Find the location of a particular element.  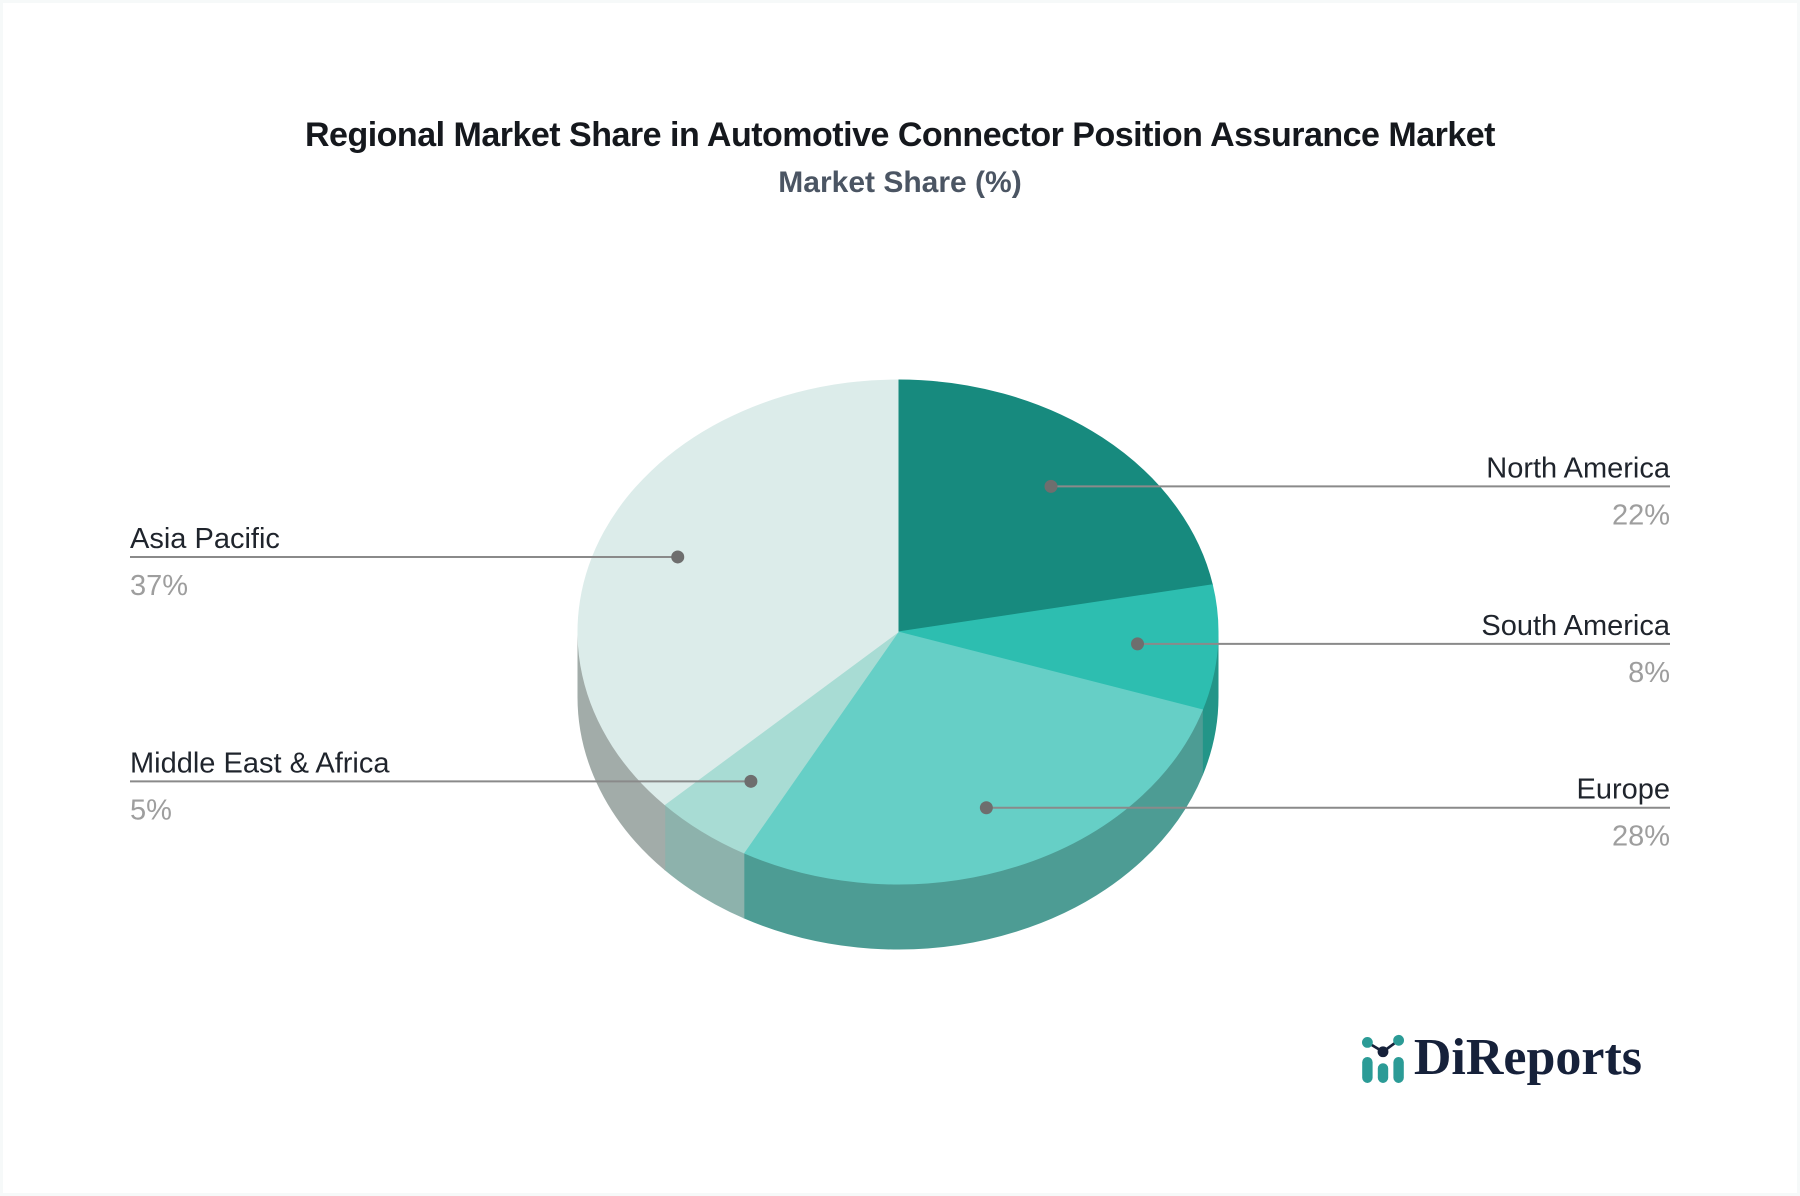

slice-percent: 8% is located at coordinates (1649, 673).